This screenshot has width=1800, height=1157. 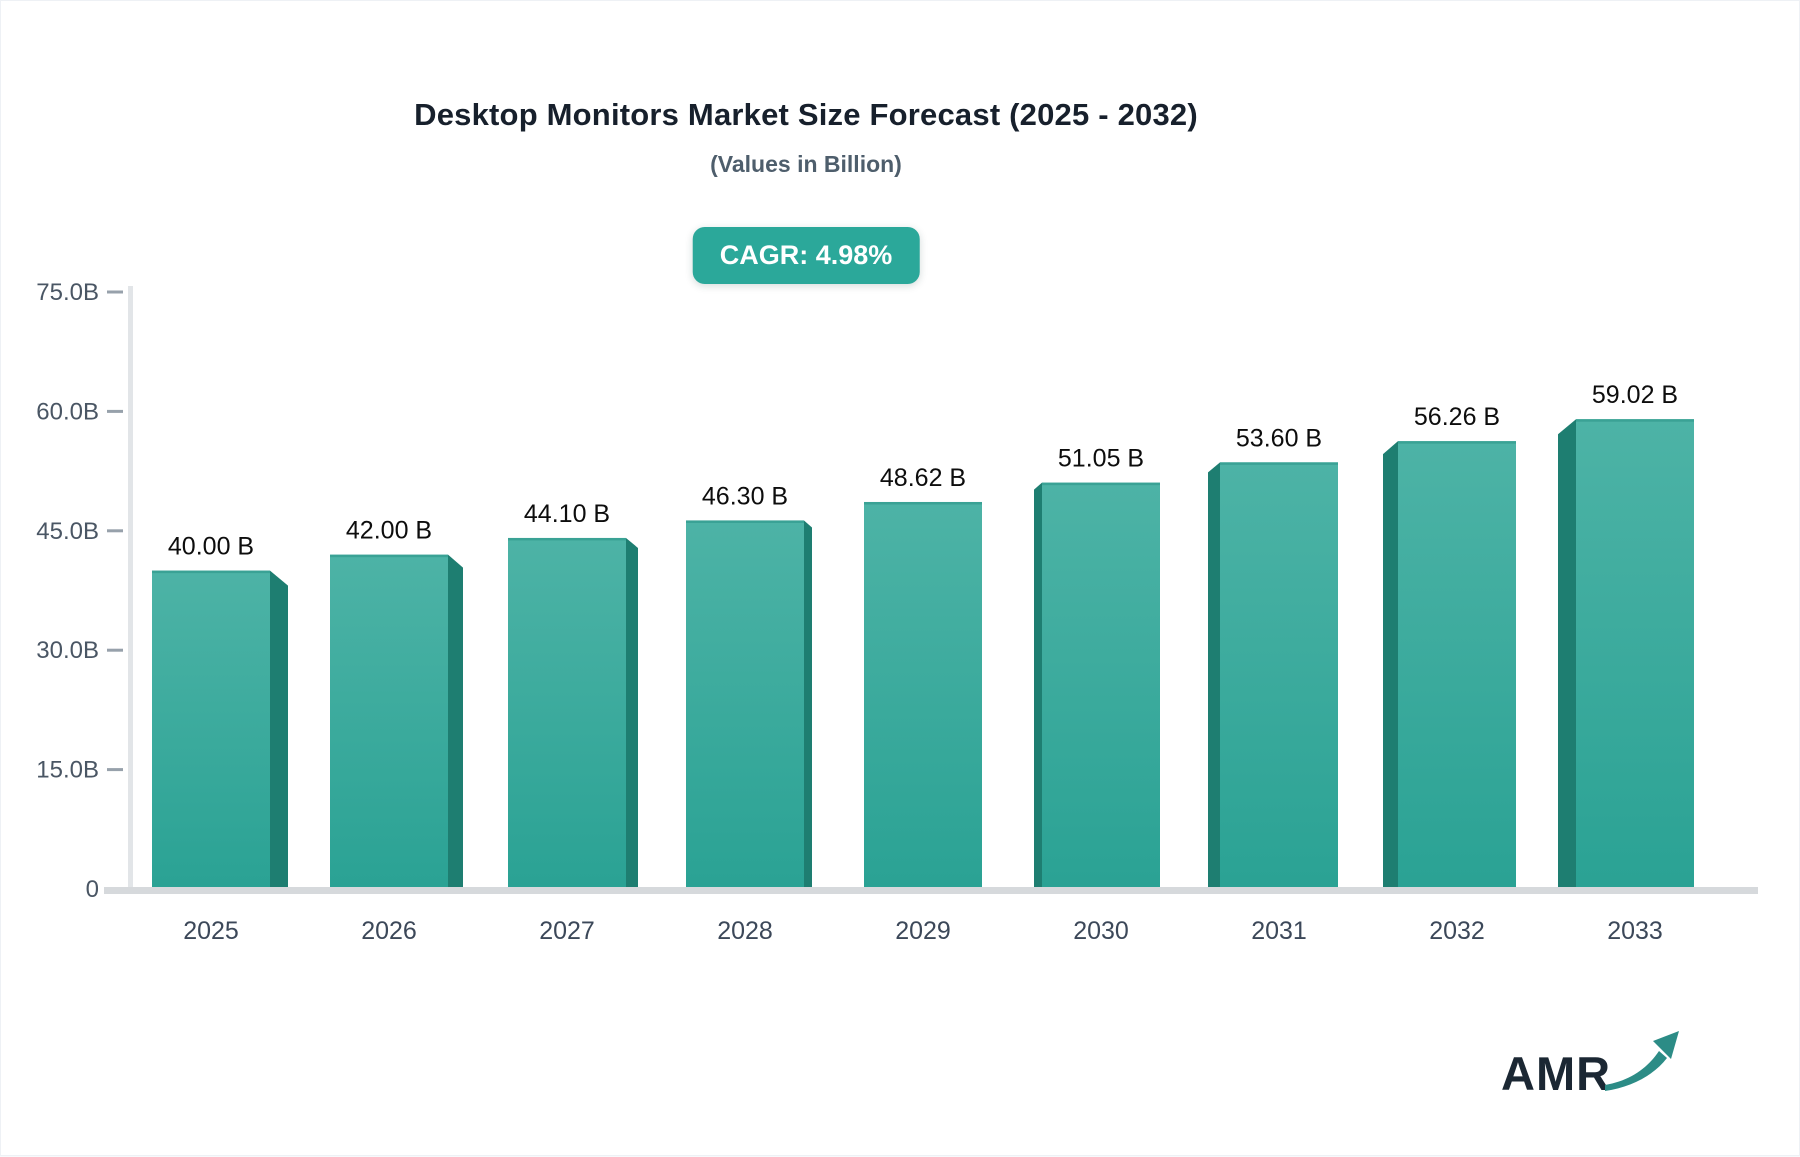 What do you see at coordinates (279, 729) in the screenshot?
I see `bar-side-2025` at bounding box center [279, 729].